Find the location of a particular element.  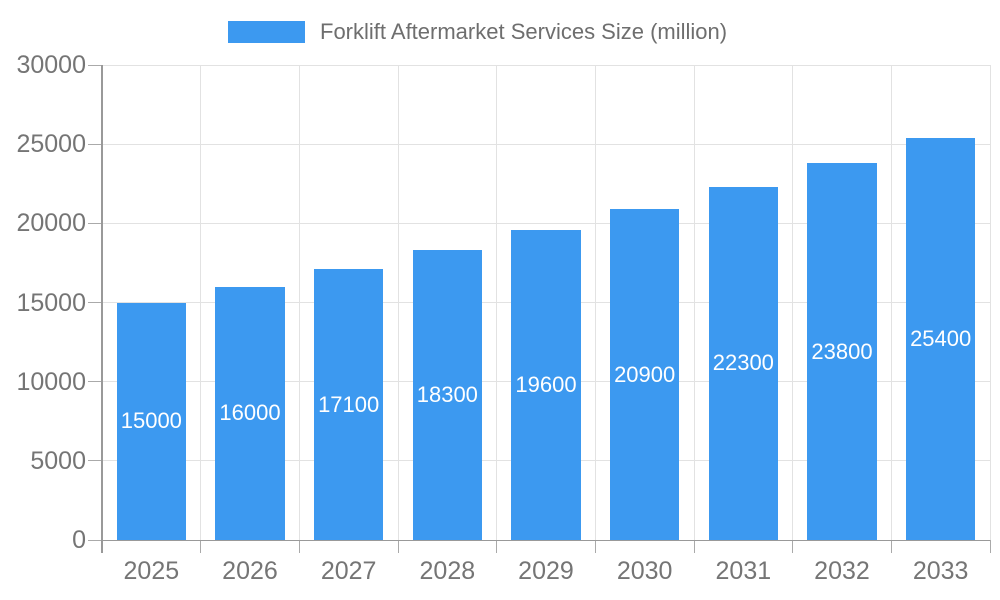

y-axis-line is located at coordinates (102, 309).